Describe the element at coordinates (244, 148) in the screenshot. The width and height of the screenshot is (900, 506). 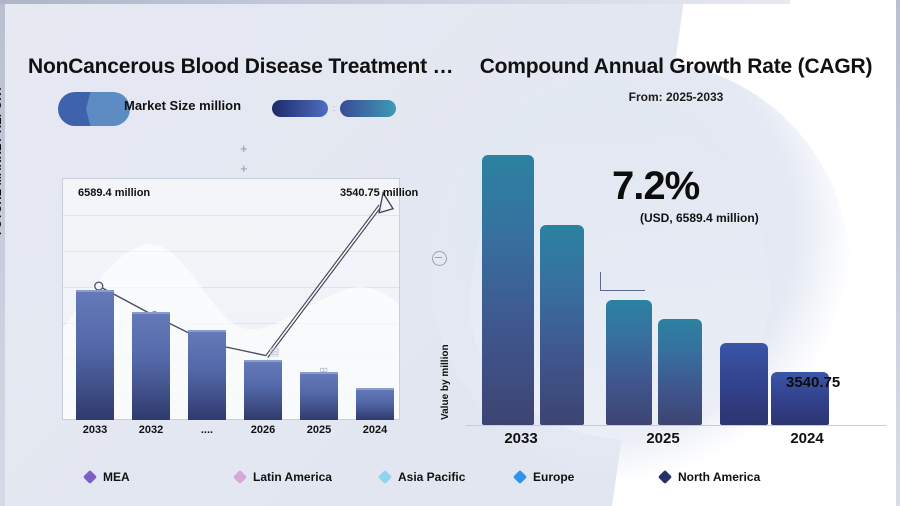
I see `plus-icon-1: +` at that location.